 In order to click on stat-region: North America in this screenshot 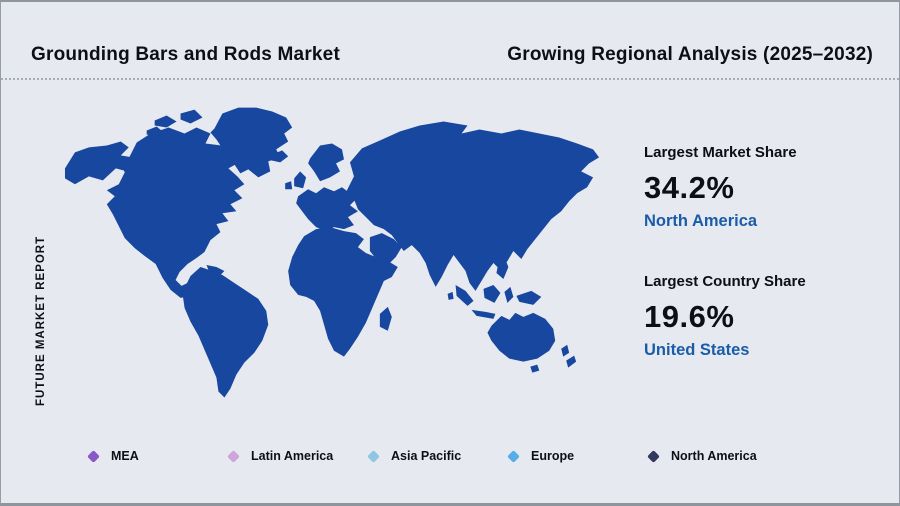, I will do `click(701, 221)`.